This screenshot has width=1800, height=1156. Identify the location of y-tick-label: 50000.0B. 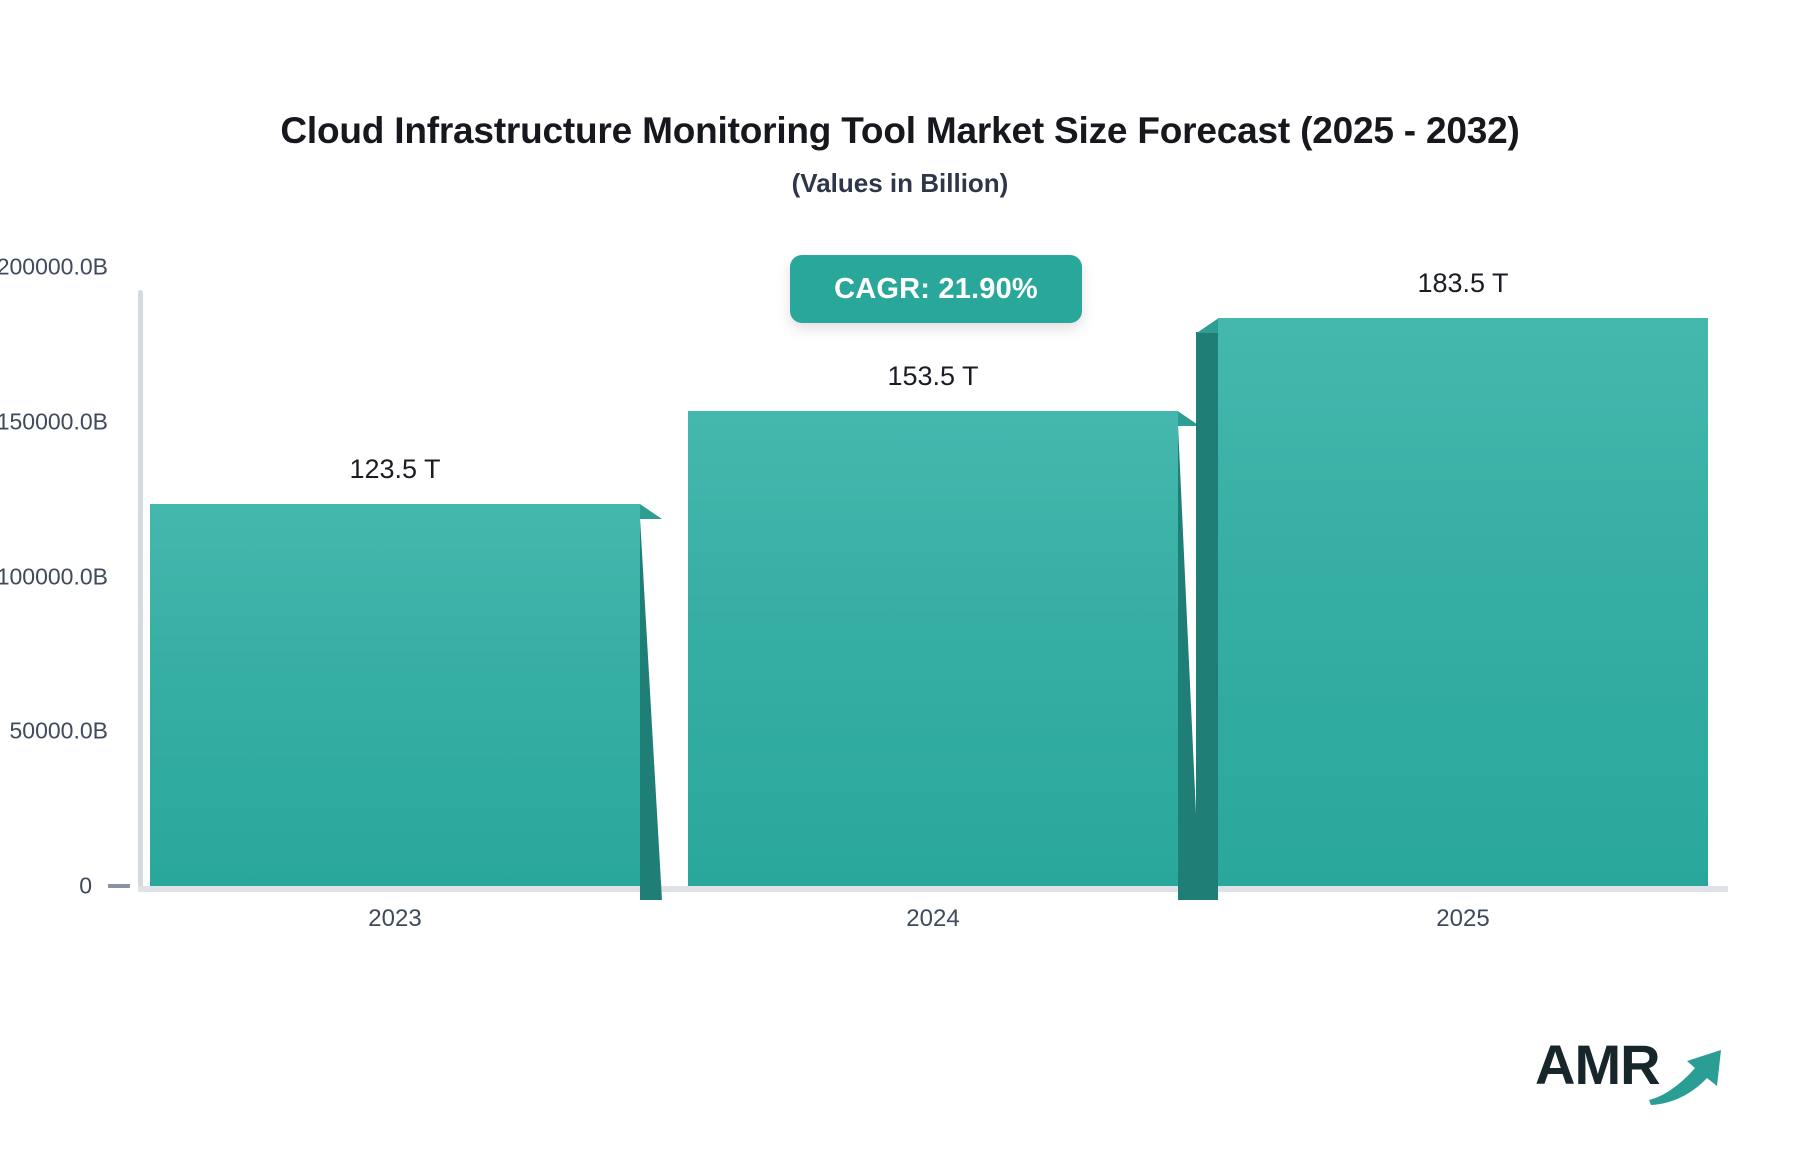
(58, 730).